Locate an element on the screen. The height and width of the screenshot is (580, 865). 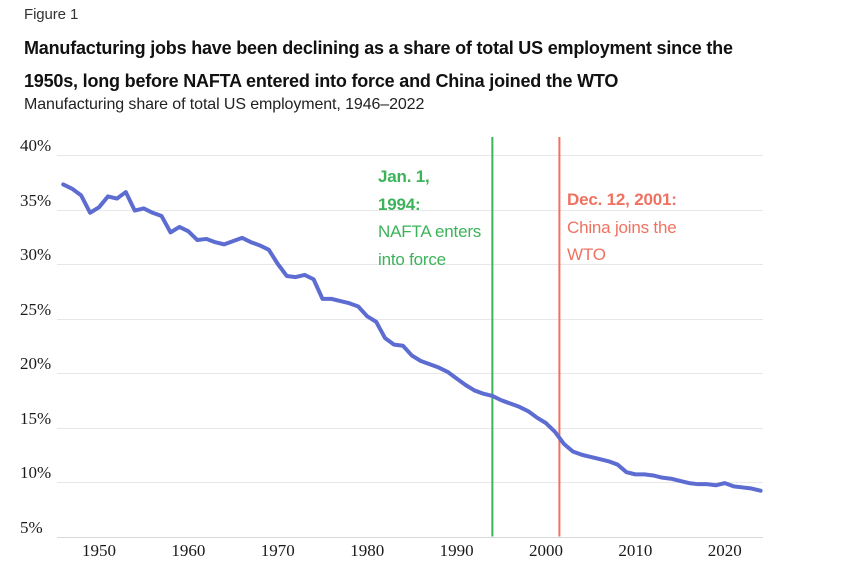
x-tick-label: 2010 is located at coordinates (635, 550).